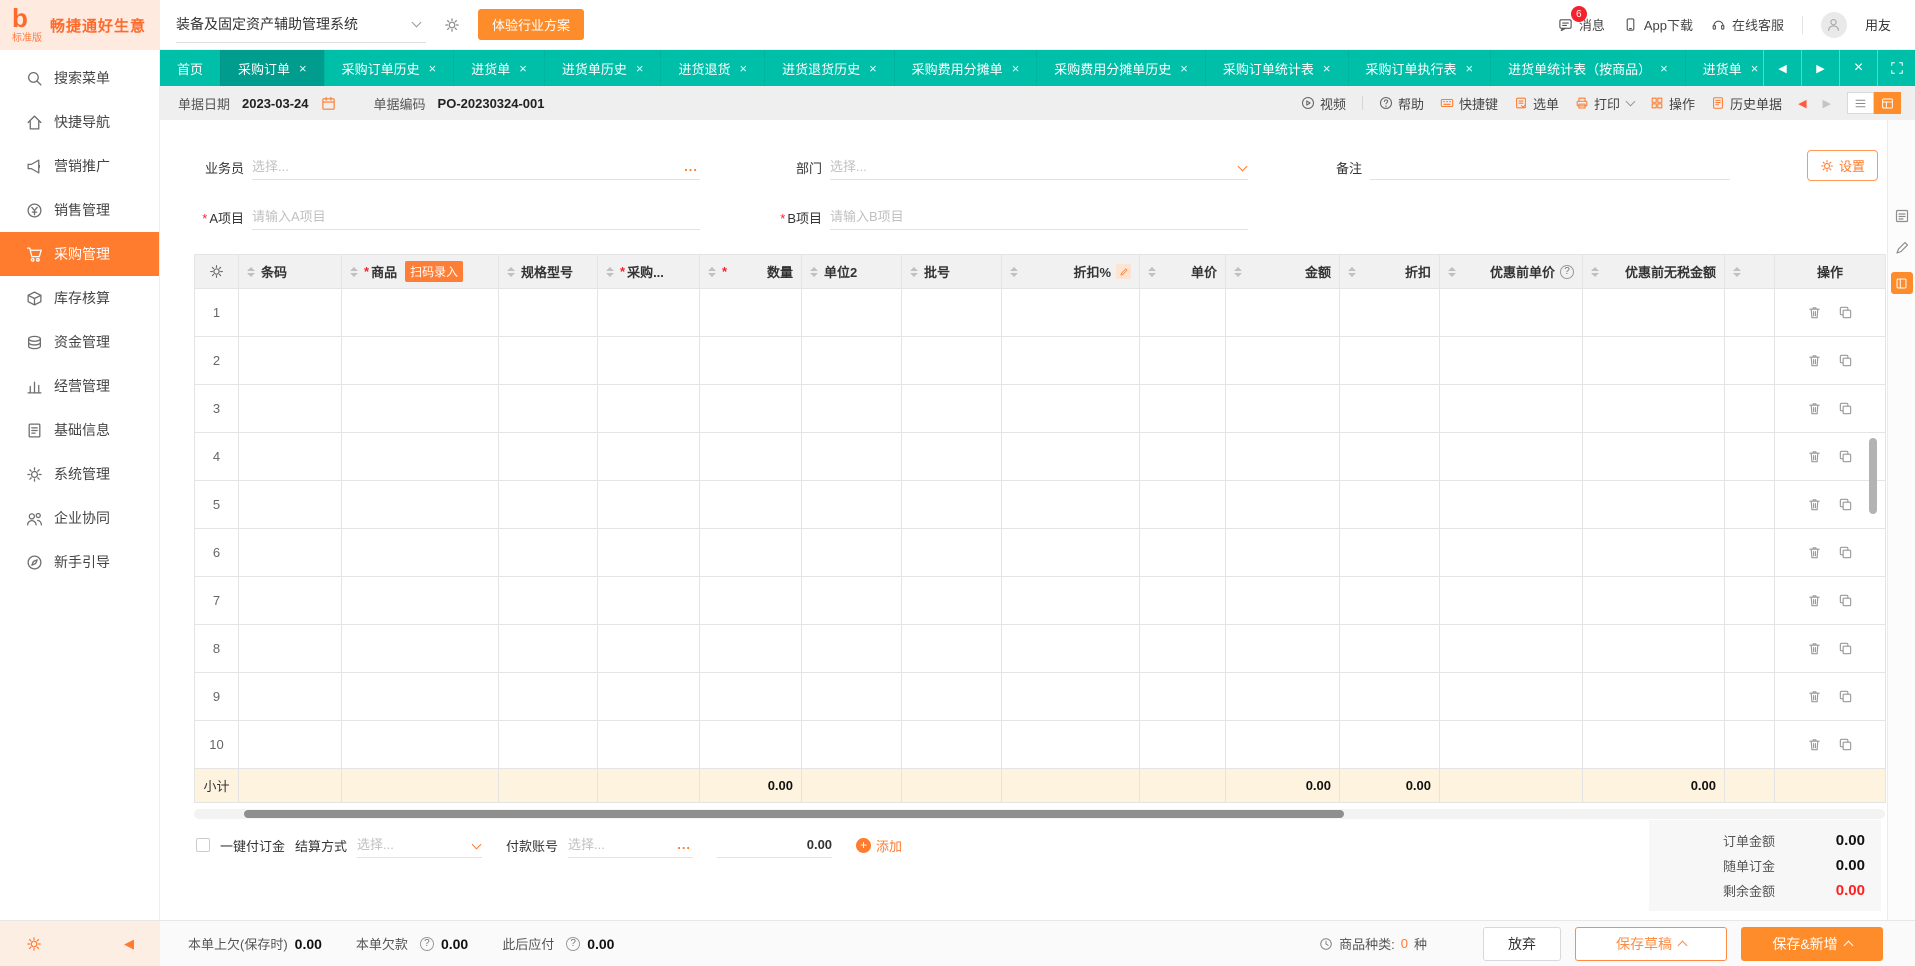  I want to click on grid-settings-button: 设置, so click(1842, 165).